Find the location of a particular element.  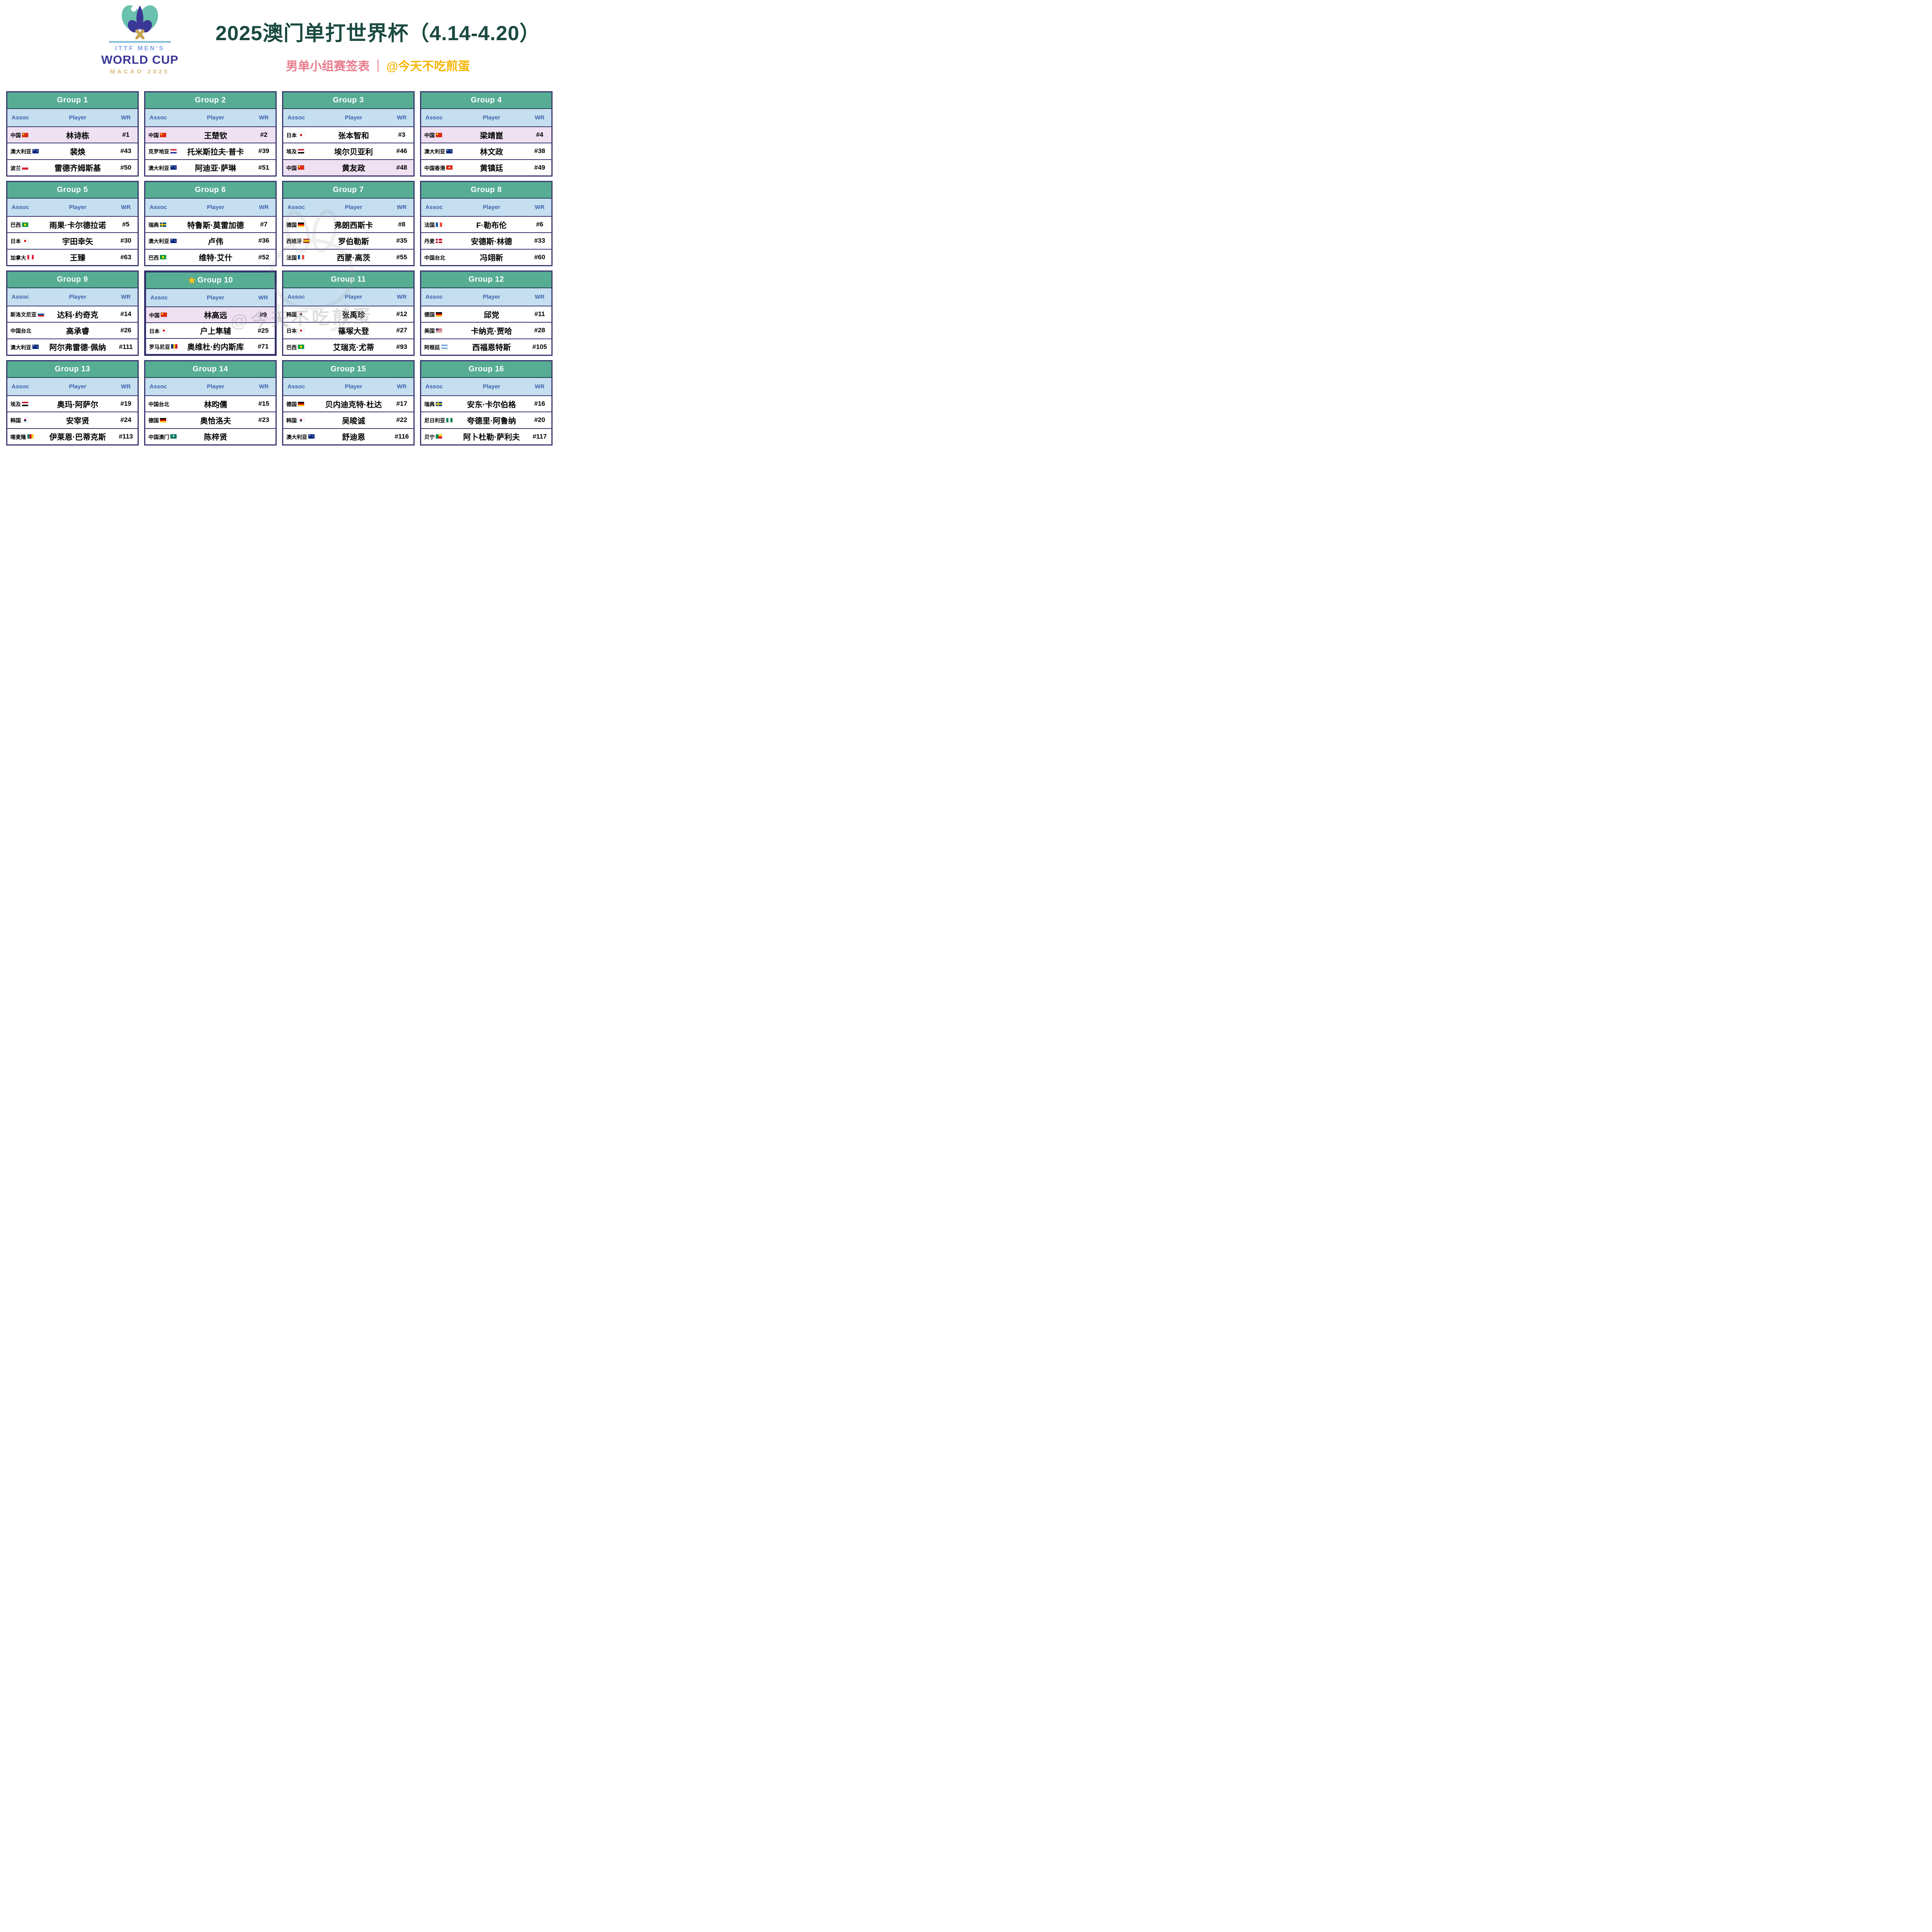

assoc-name: 韩国 is located at coordinates (15, 421).